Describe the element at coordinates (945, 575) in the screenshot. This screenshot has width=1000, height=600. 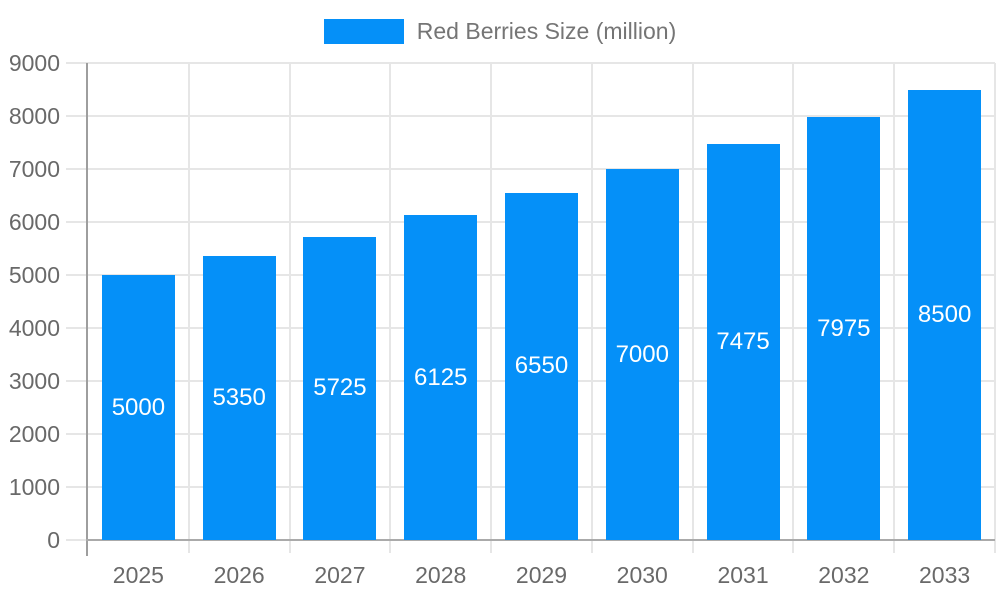
I see `x-axis-label: 2033` at that location.